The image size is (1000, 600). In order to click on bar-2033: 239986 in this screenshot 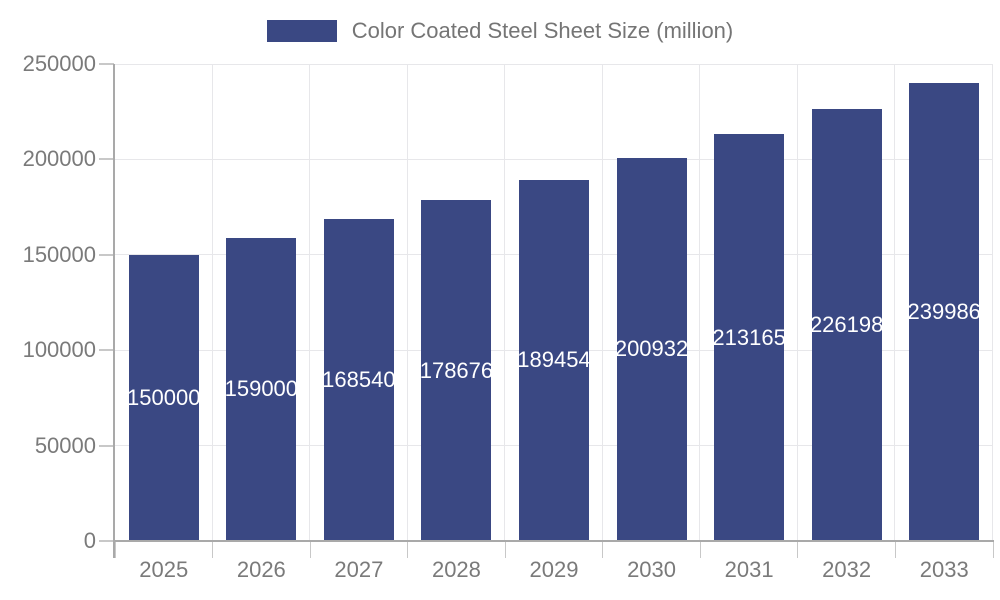, I will do `click(944, 312)`.